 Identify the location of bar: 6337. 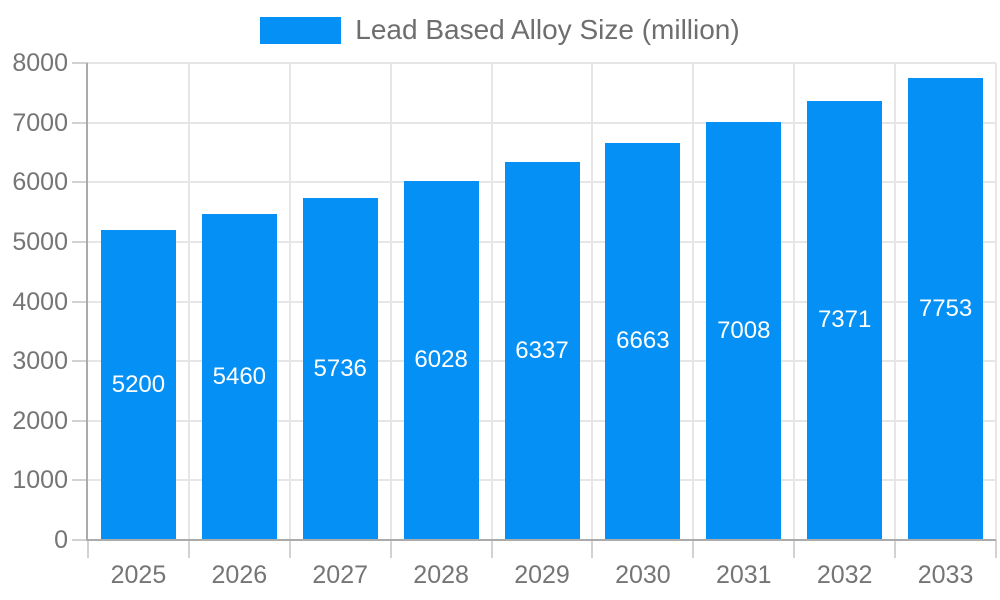
(542, 351).